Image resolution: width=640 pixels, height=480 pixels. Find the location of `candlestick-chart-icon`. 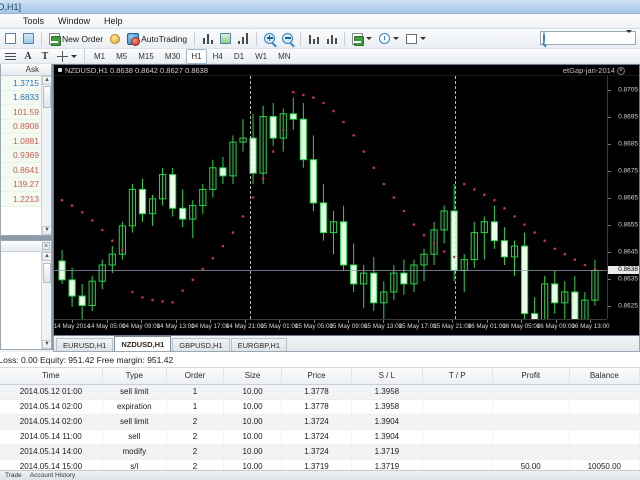

candlestick-chart-icon is located at coordinates (226, 38).